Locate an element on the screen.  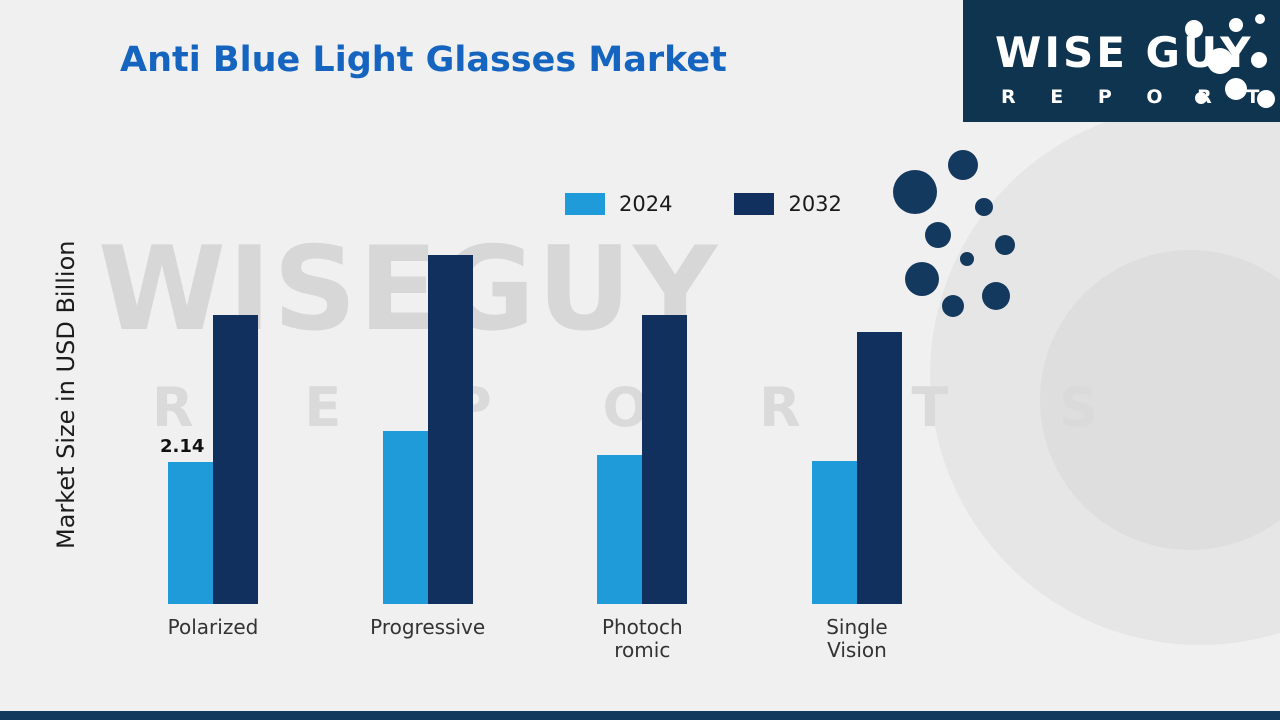
face-profile-icon is located at coordinates (1160, 400).